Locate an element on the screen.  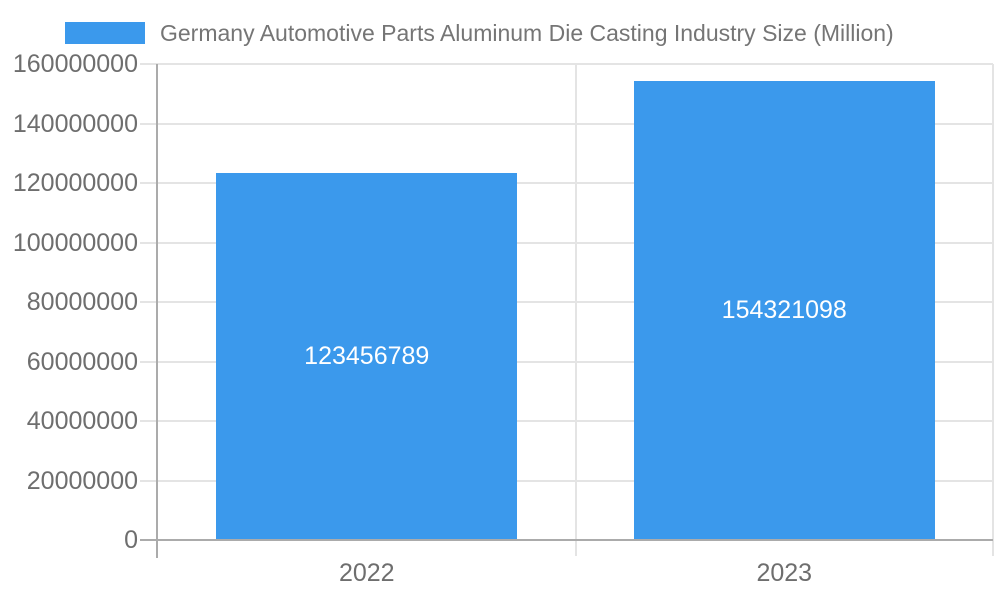
y-axis-label: 140000000 is located at coordinates (75, 123).